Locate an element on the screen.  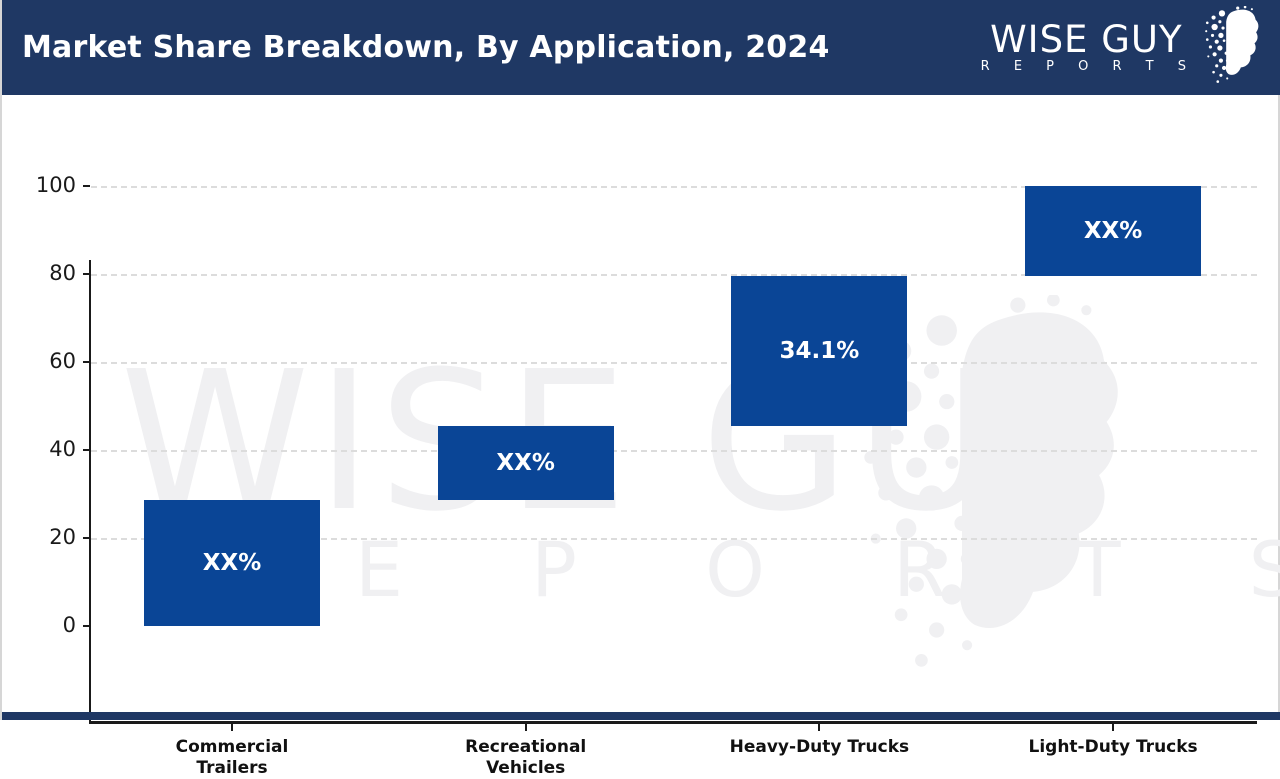
bar-segment-0: XX% is located at coordinates (232, 563).